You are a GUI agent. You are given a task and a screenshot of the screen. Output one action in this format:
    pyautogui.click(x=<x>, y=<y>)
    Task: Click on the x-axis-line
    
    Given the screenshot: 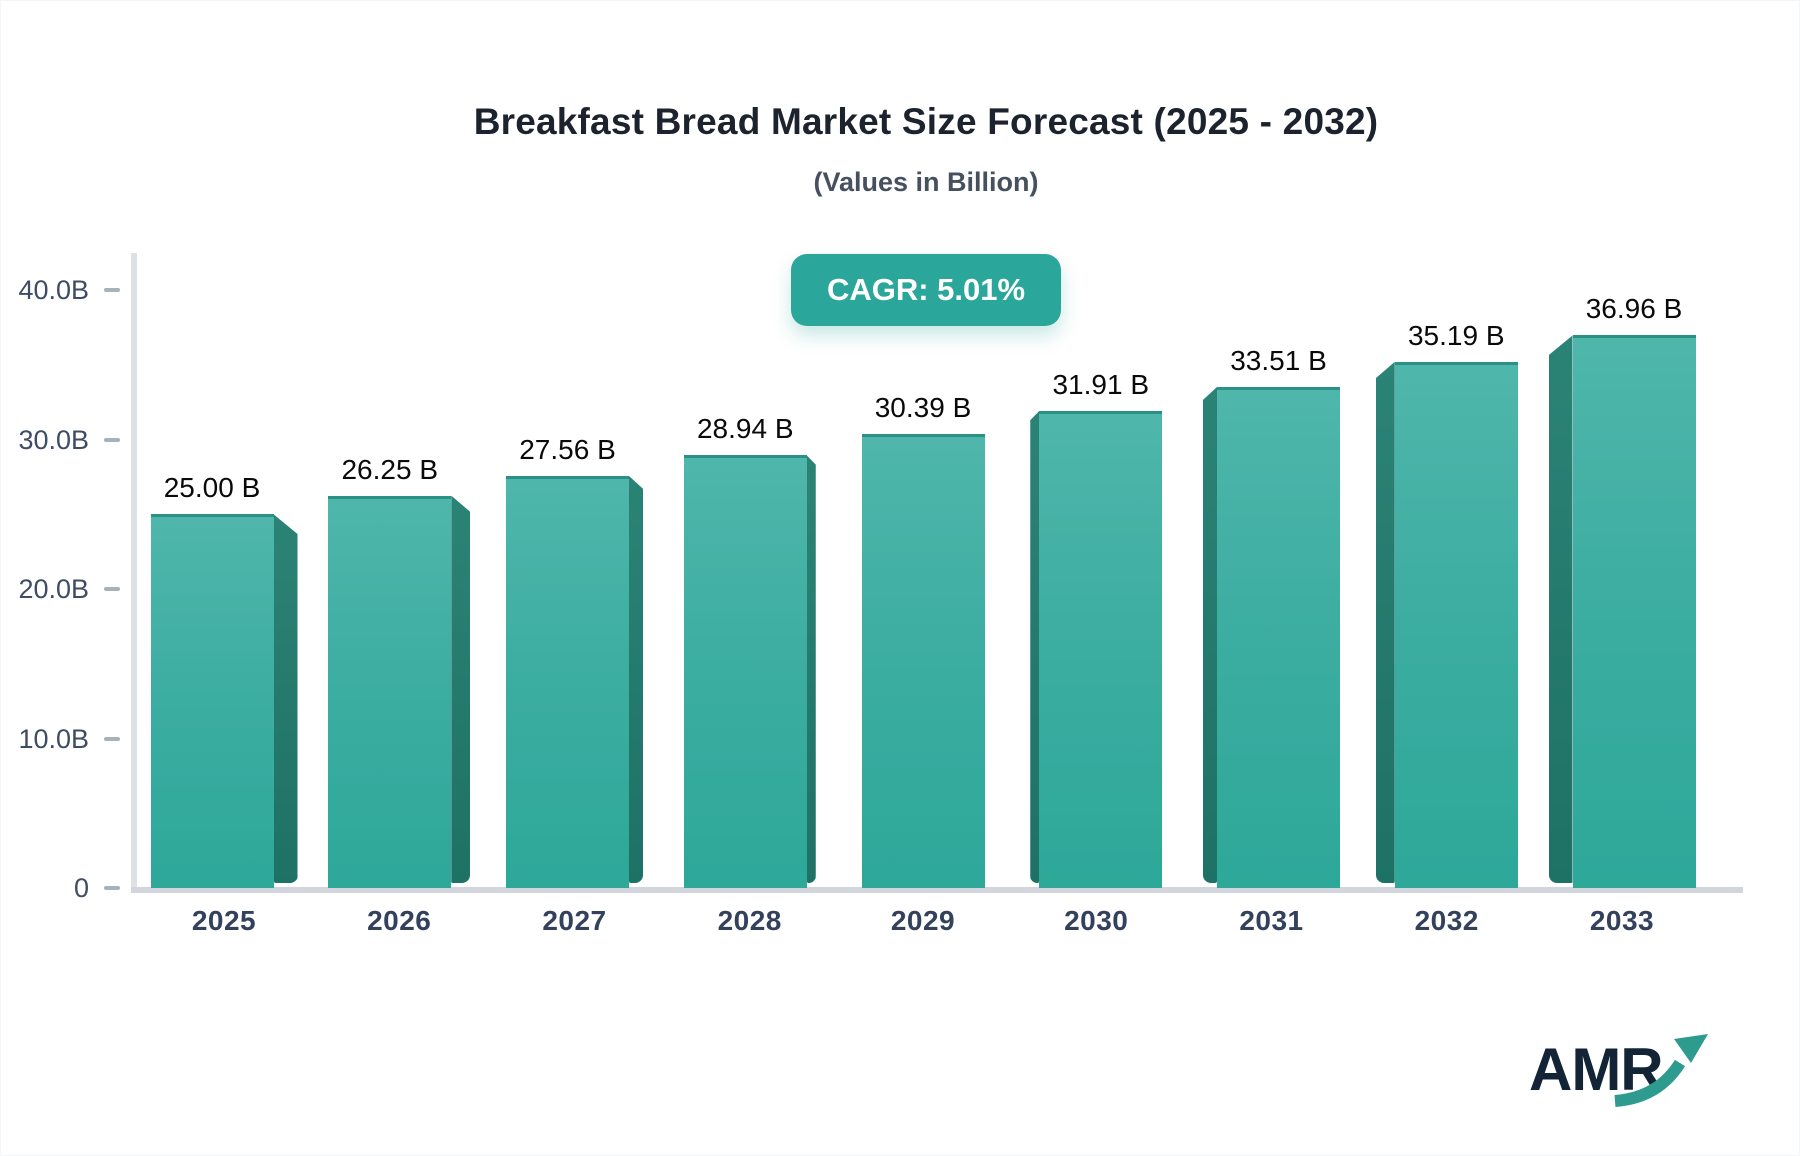 What is the action you would take?
    pyautogui.click(x=937, y=890)
    